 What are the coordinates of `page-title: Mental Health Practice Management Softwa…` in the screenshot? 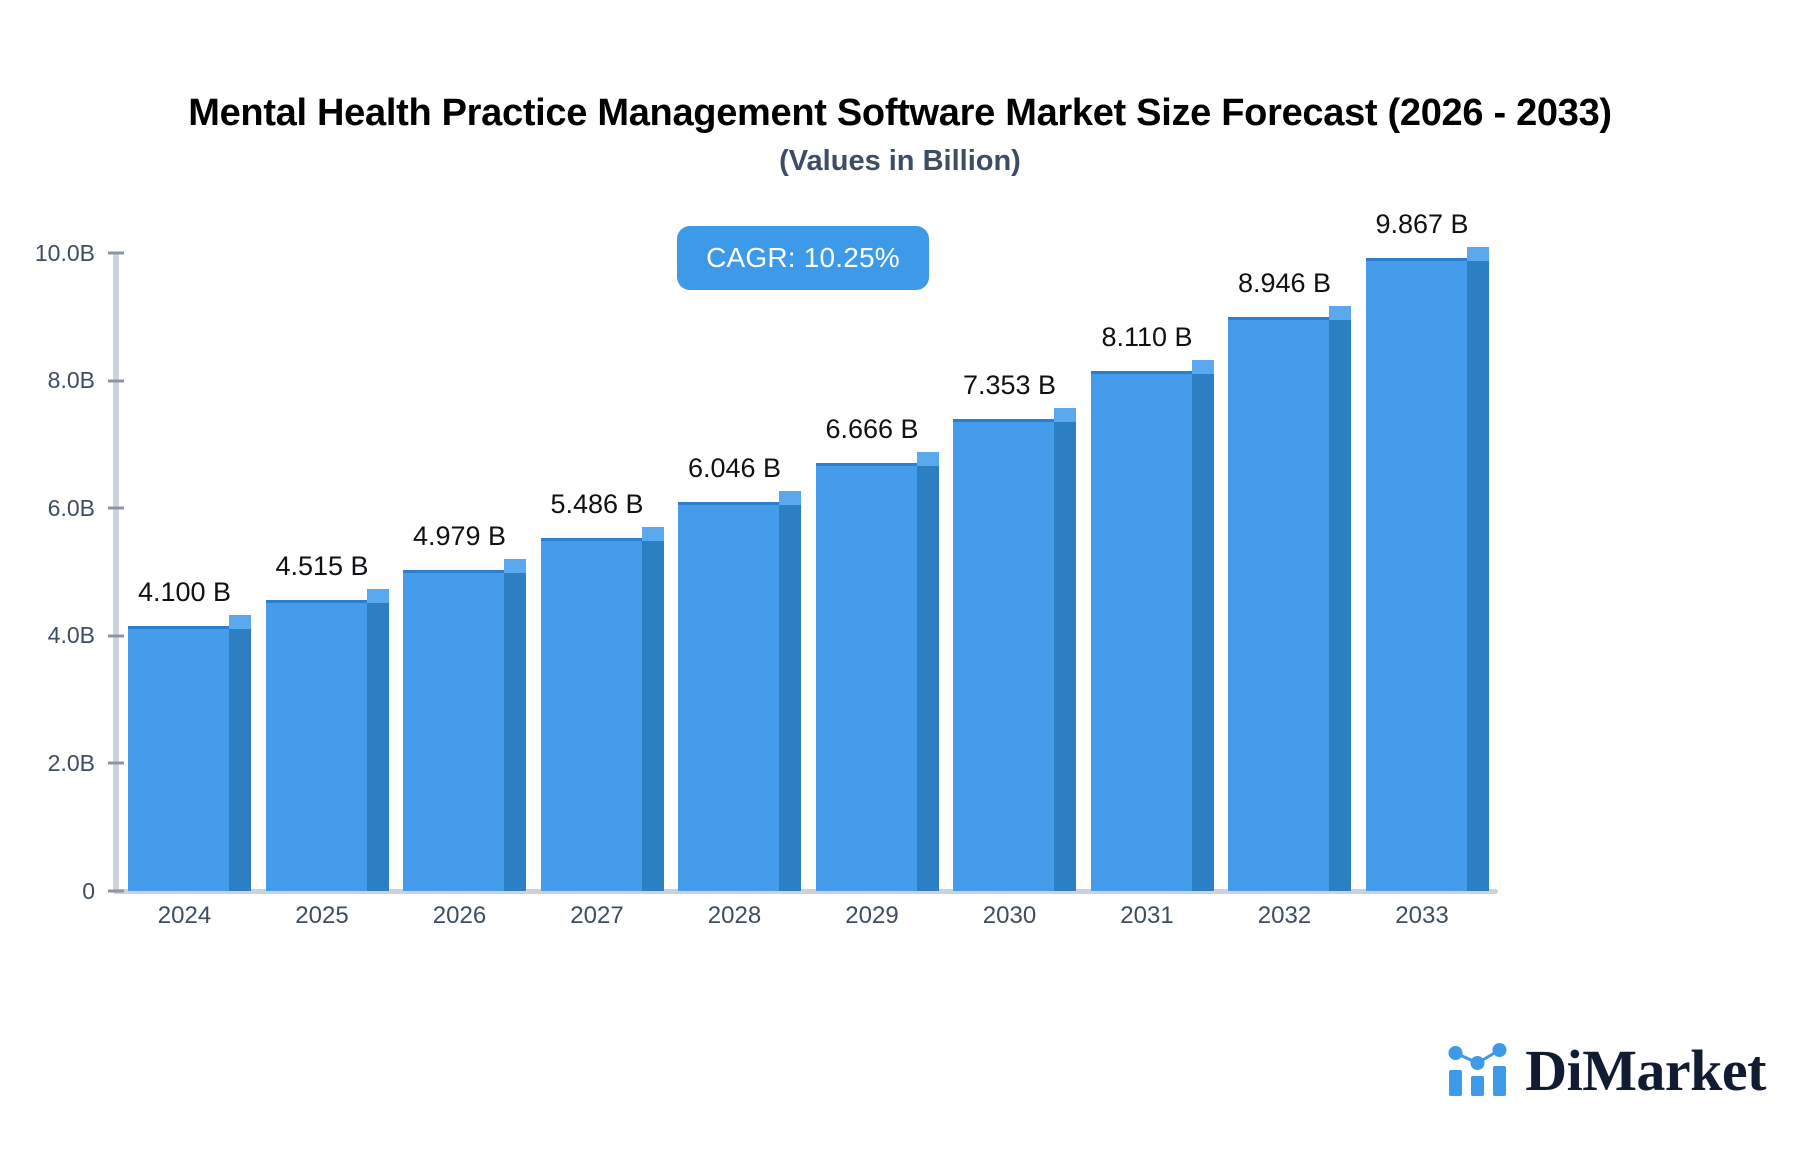 It's located at (900, 113).